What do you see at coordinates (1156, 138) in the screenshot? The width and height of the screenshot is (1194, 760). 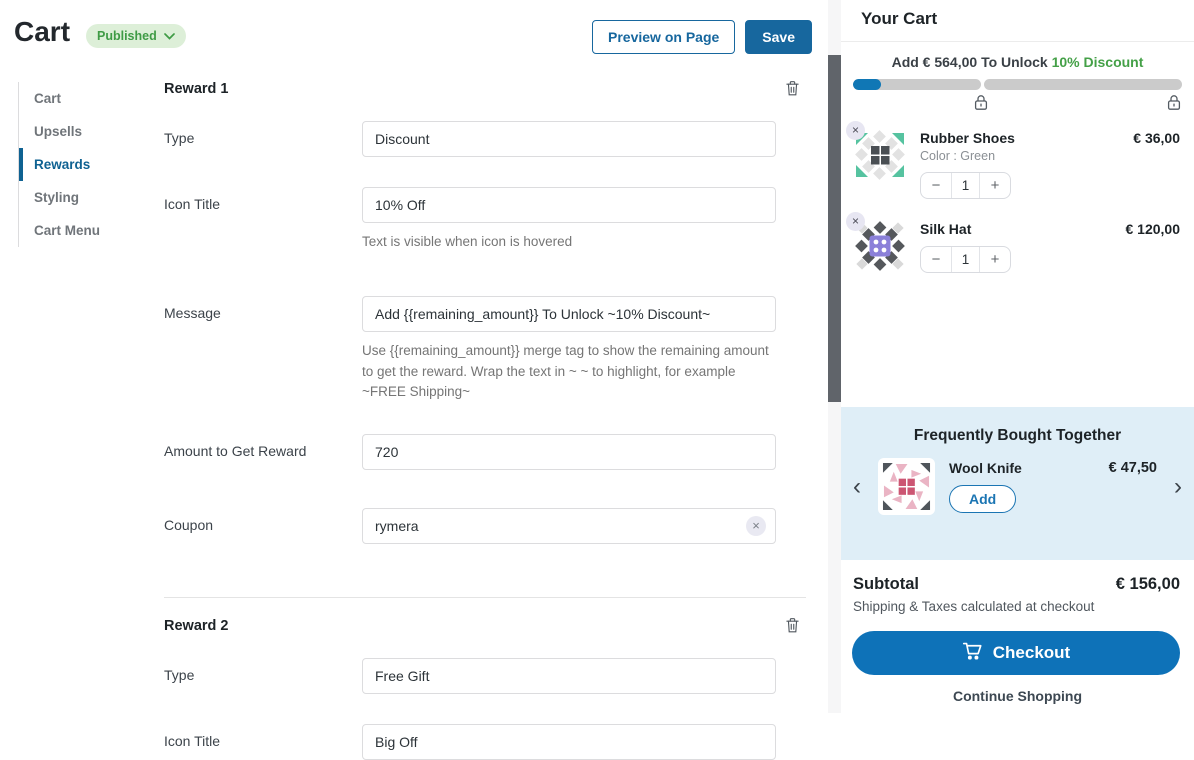 I see `item-price: € 36,00` at bounding box center [1156, 138].